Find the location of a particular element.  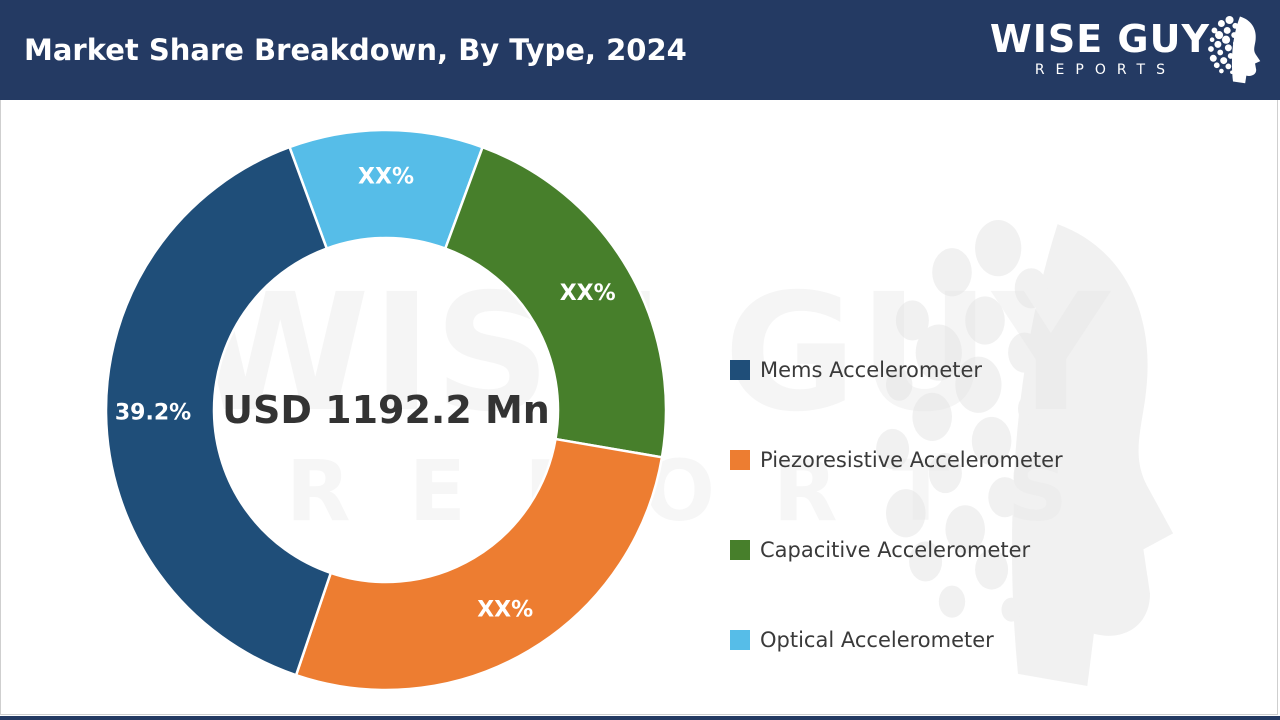

legend-label: Mems Accelerometer is located at coordinates (871, 370).